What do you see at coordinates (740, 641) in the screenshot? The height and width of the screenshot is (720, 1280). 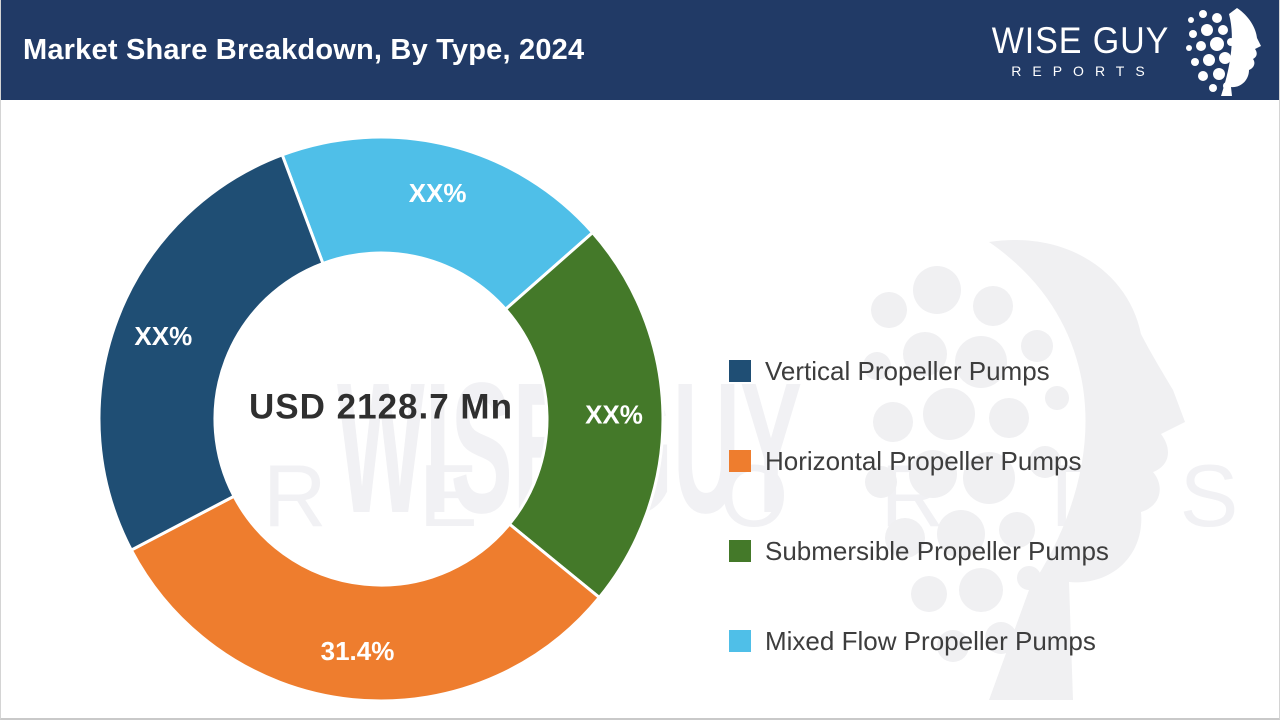 I see `legend-swatch-mixed-flow` at bounding box center [740, 641].